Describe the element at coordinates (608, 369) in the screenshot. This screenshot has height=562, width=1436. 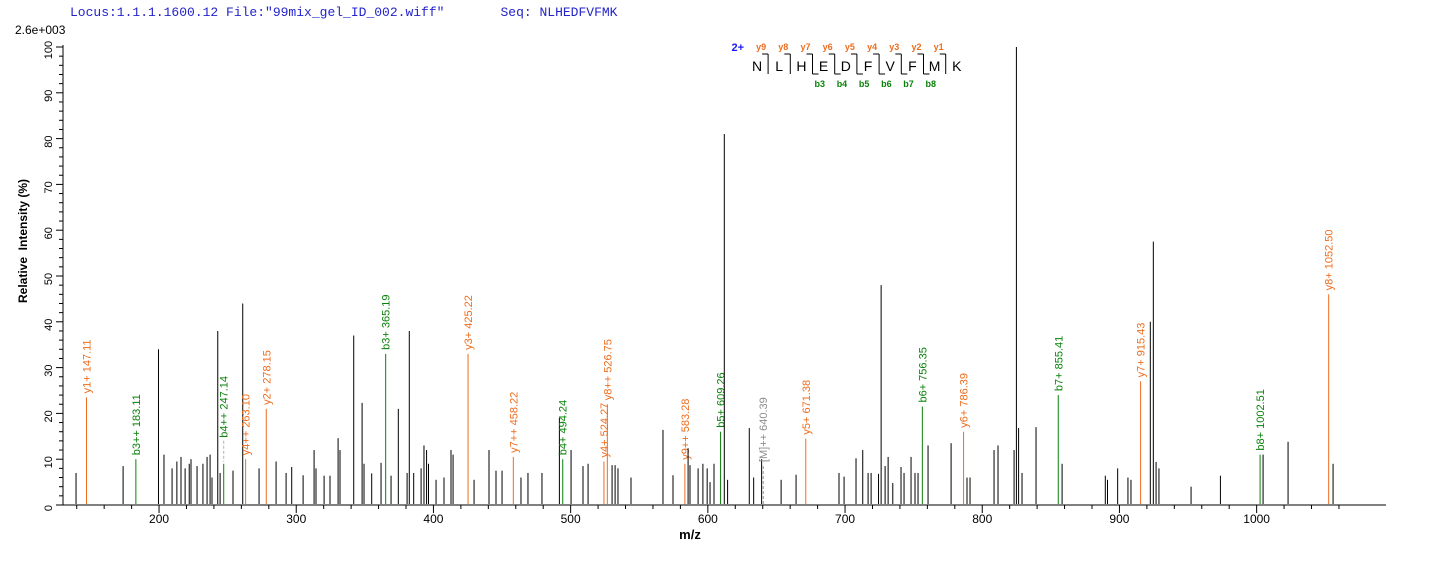
I see `svg-text: y8++ 526.75` at that location.